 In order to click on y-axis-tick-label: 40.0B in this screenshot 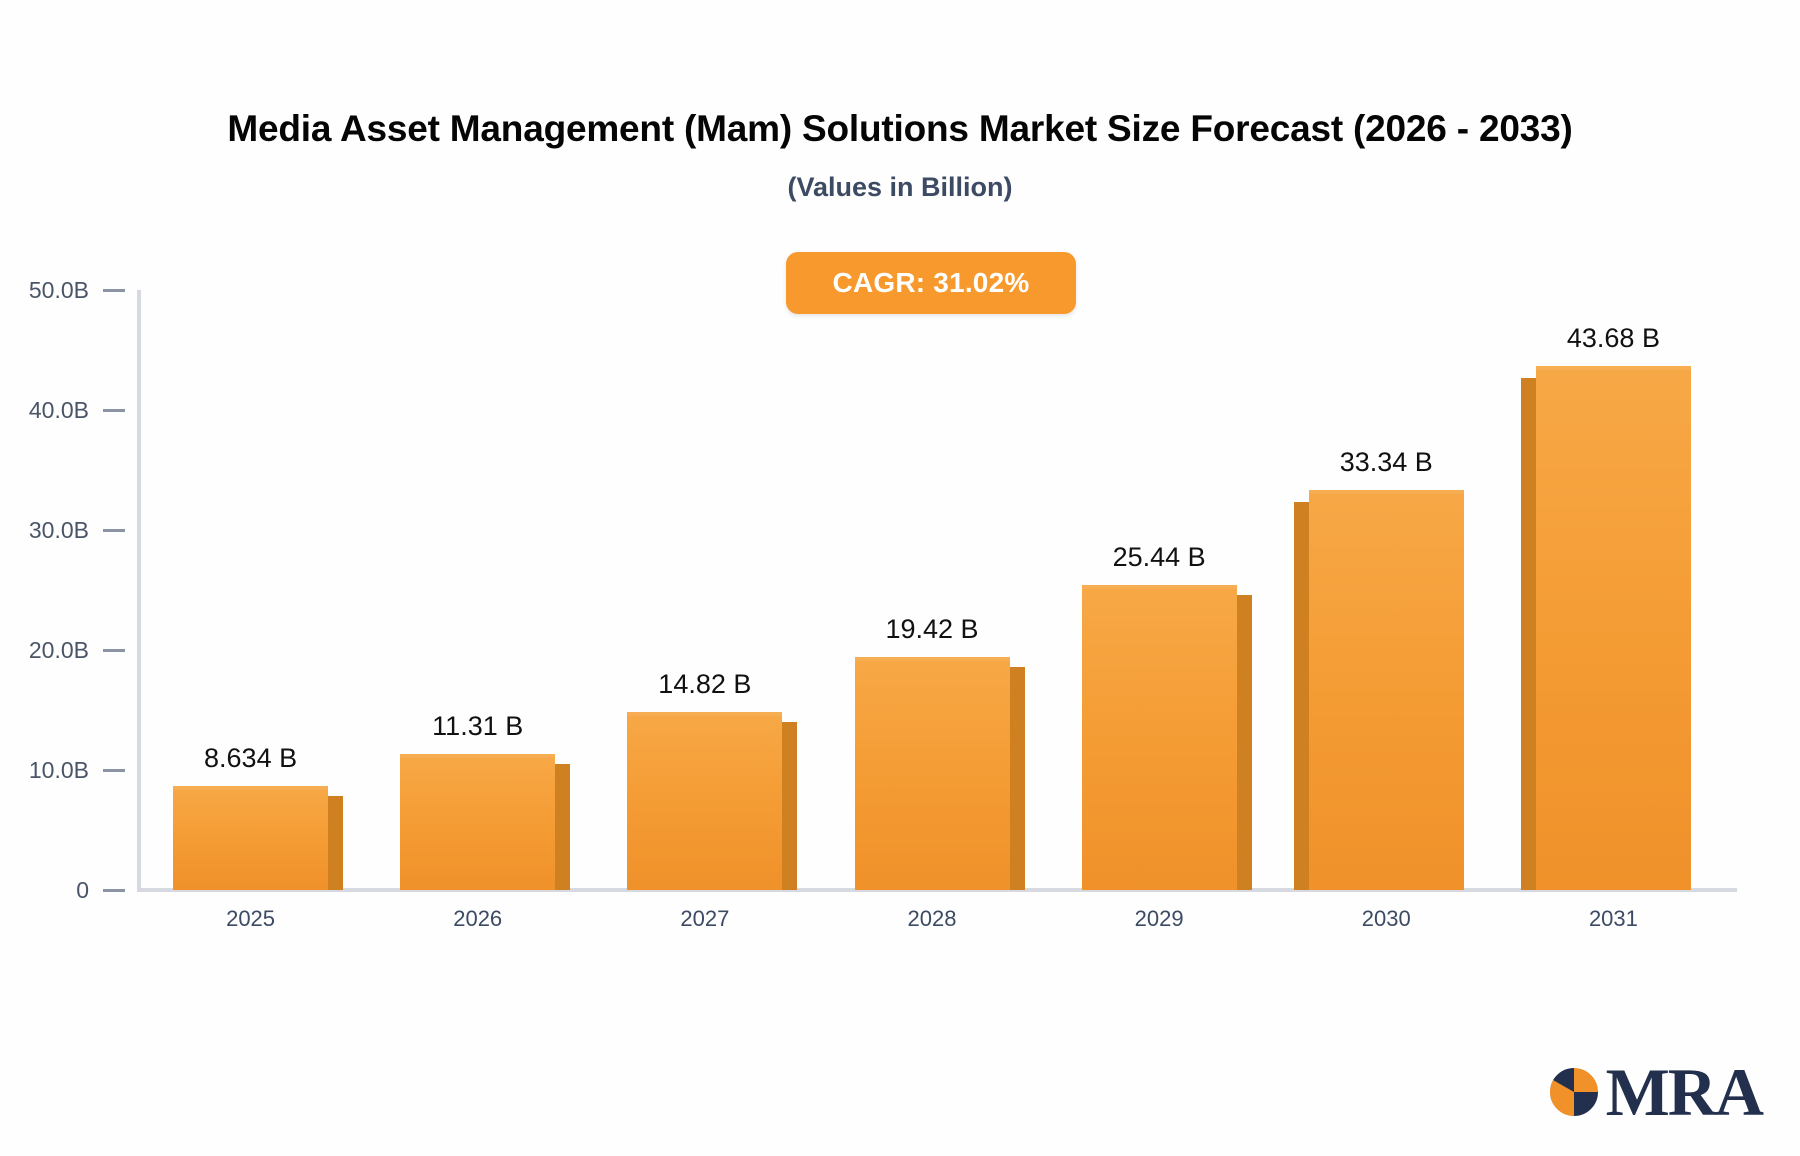, I will do `click(58, 409)`.